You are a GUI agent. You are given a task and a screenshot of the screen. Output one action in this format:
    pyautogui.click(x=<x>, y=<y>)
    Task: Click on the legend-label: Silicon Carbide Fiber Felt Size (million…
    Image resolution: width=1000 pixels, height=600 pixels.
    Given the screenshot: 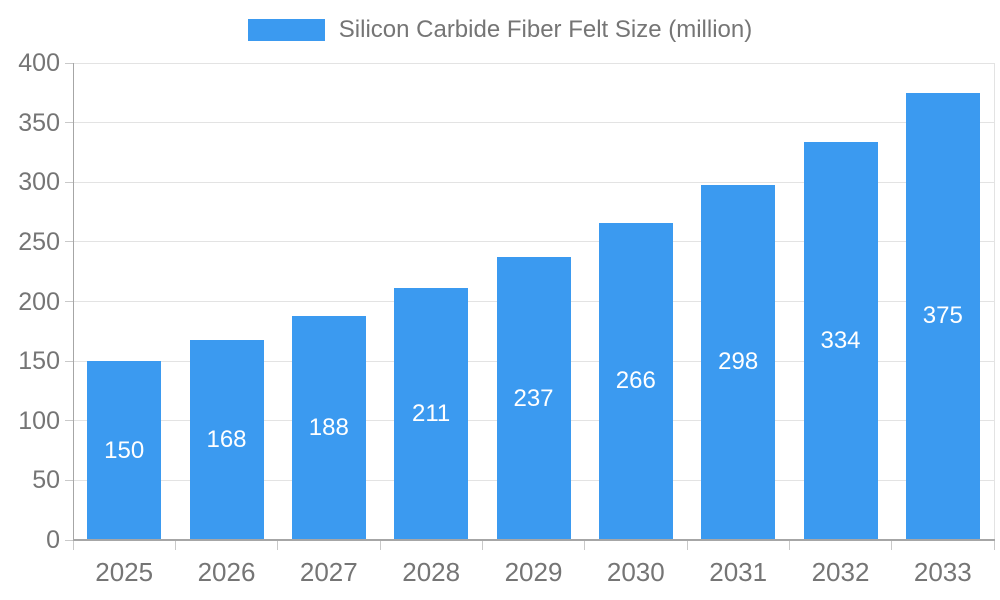 What is the action you would take?
    pyautogui.click(x=545, y=29)
    